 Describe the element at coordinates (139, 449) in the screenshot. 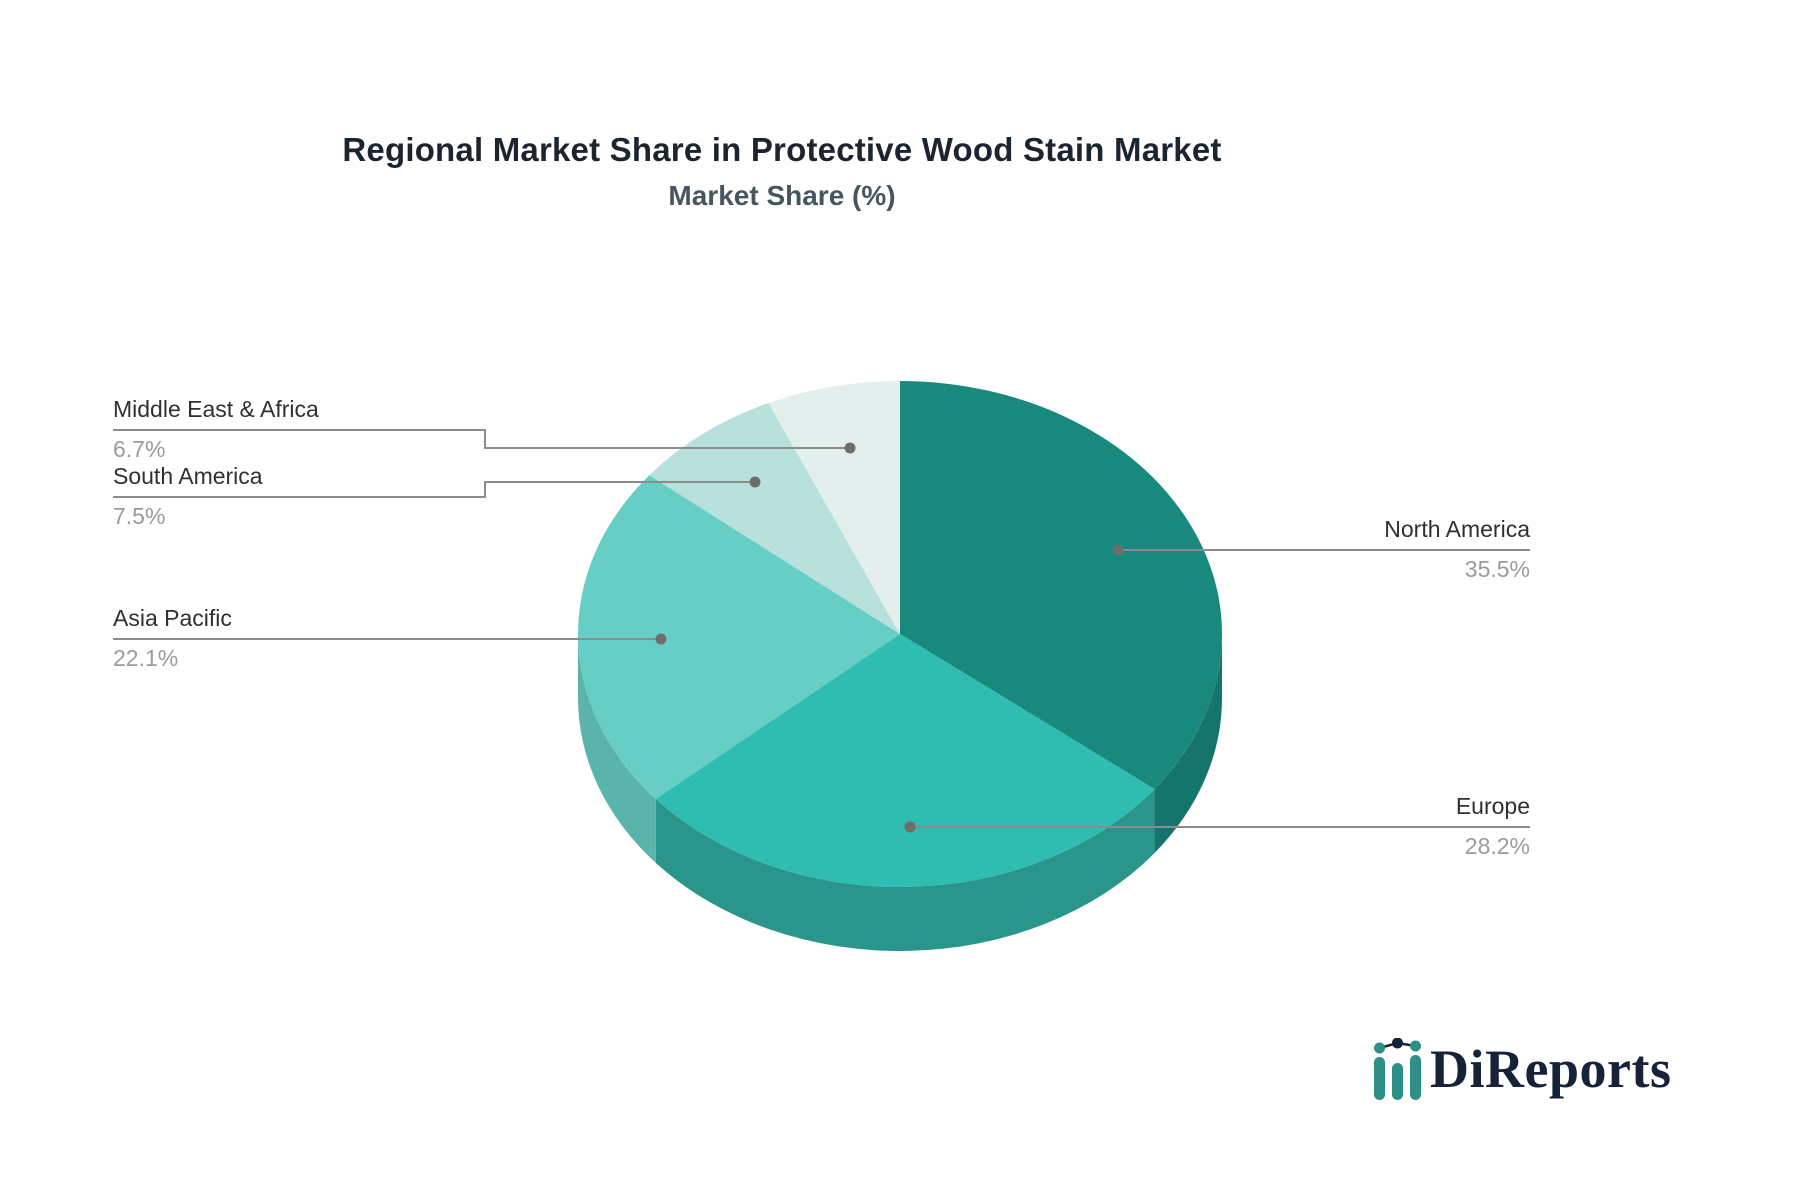

I see `value-middle-east-africa: 6.7%` at that location.